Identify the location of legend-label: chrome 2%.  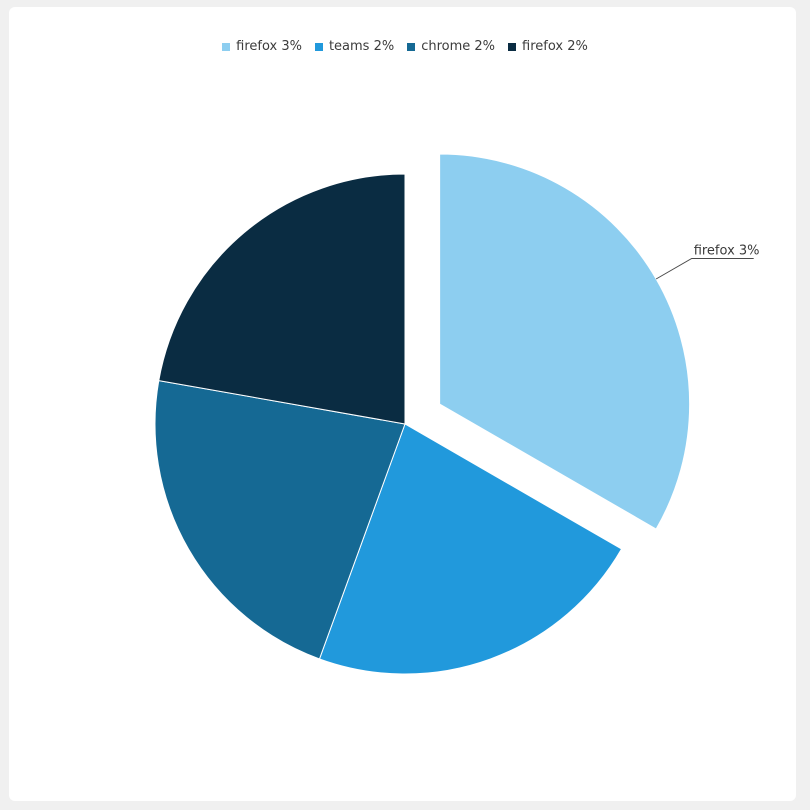
(458, 46).